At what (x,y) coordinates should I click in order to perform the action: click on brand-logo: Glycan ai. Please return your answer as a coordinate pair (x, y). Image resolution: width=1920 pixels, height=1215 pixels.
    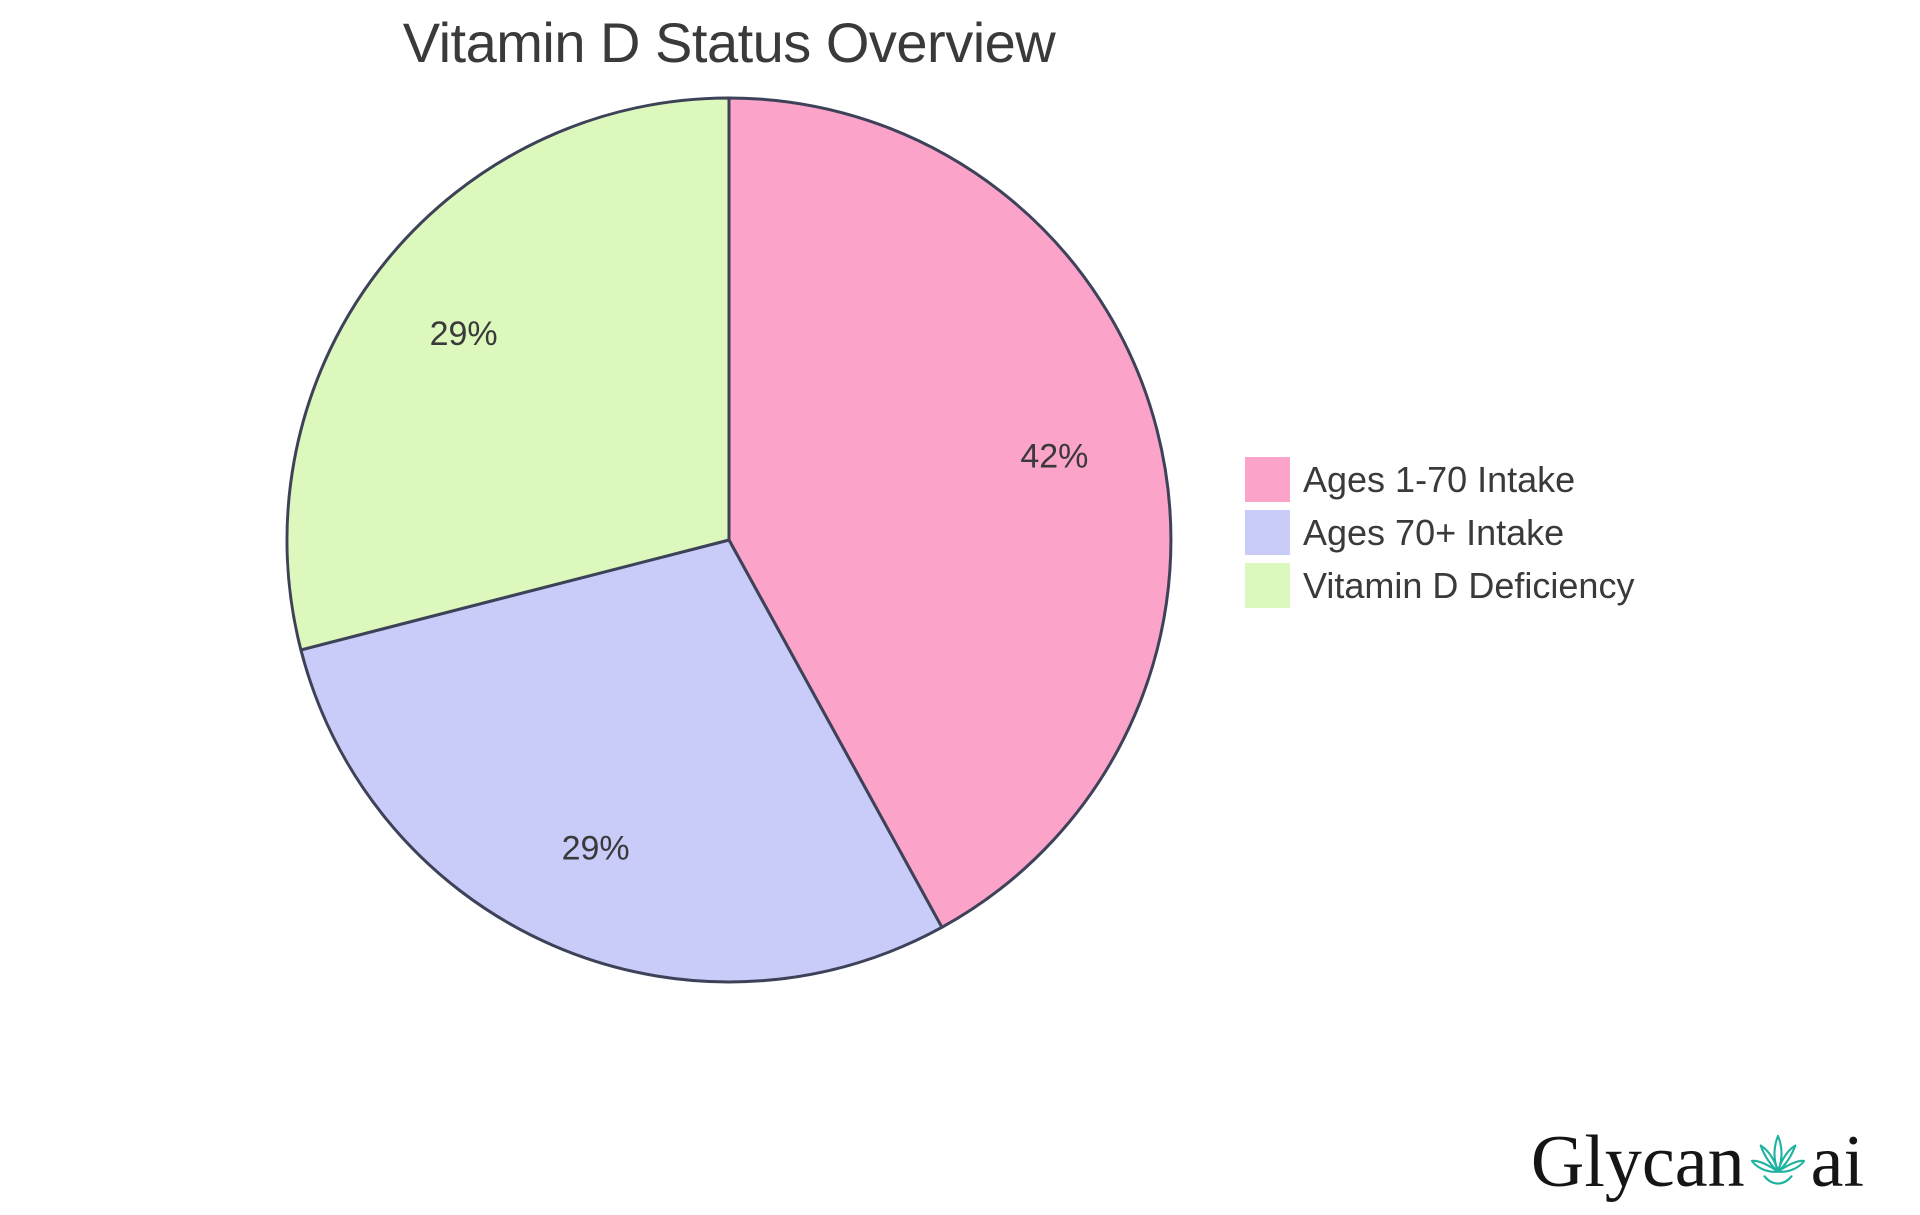
    Looking at the image, I should click on (1697, 1162).